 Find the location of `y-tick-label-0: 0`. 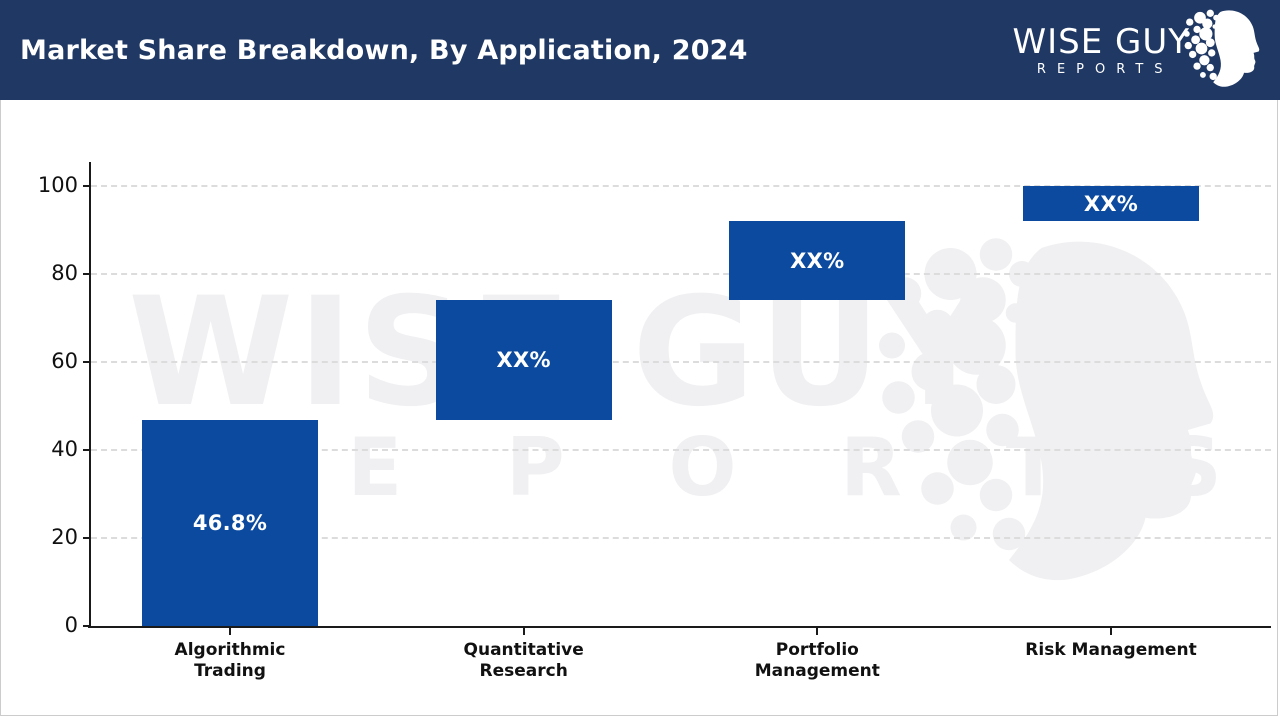

y-tick-label-0: 0 is located at coordinates (71, 625).